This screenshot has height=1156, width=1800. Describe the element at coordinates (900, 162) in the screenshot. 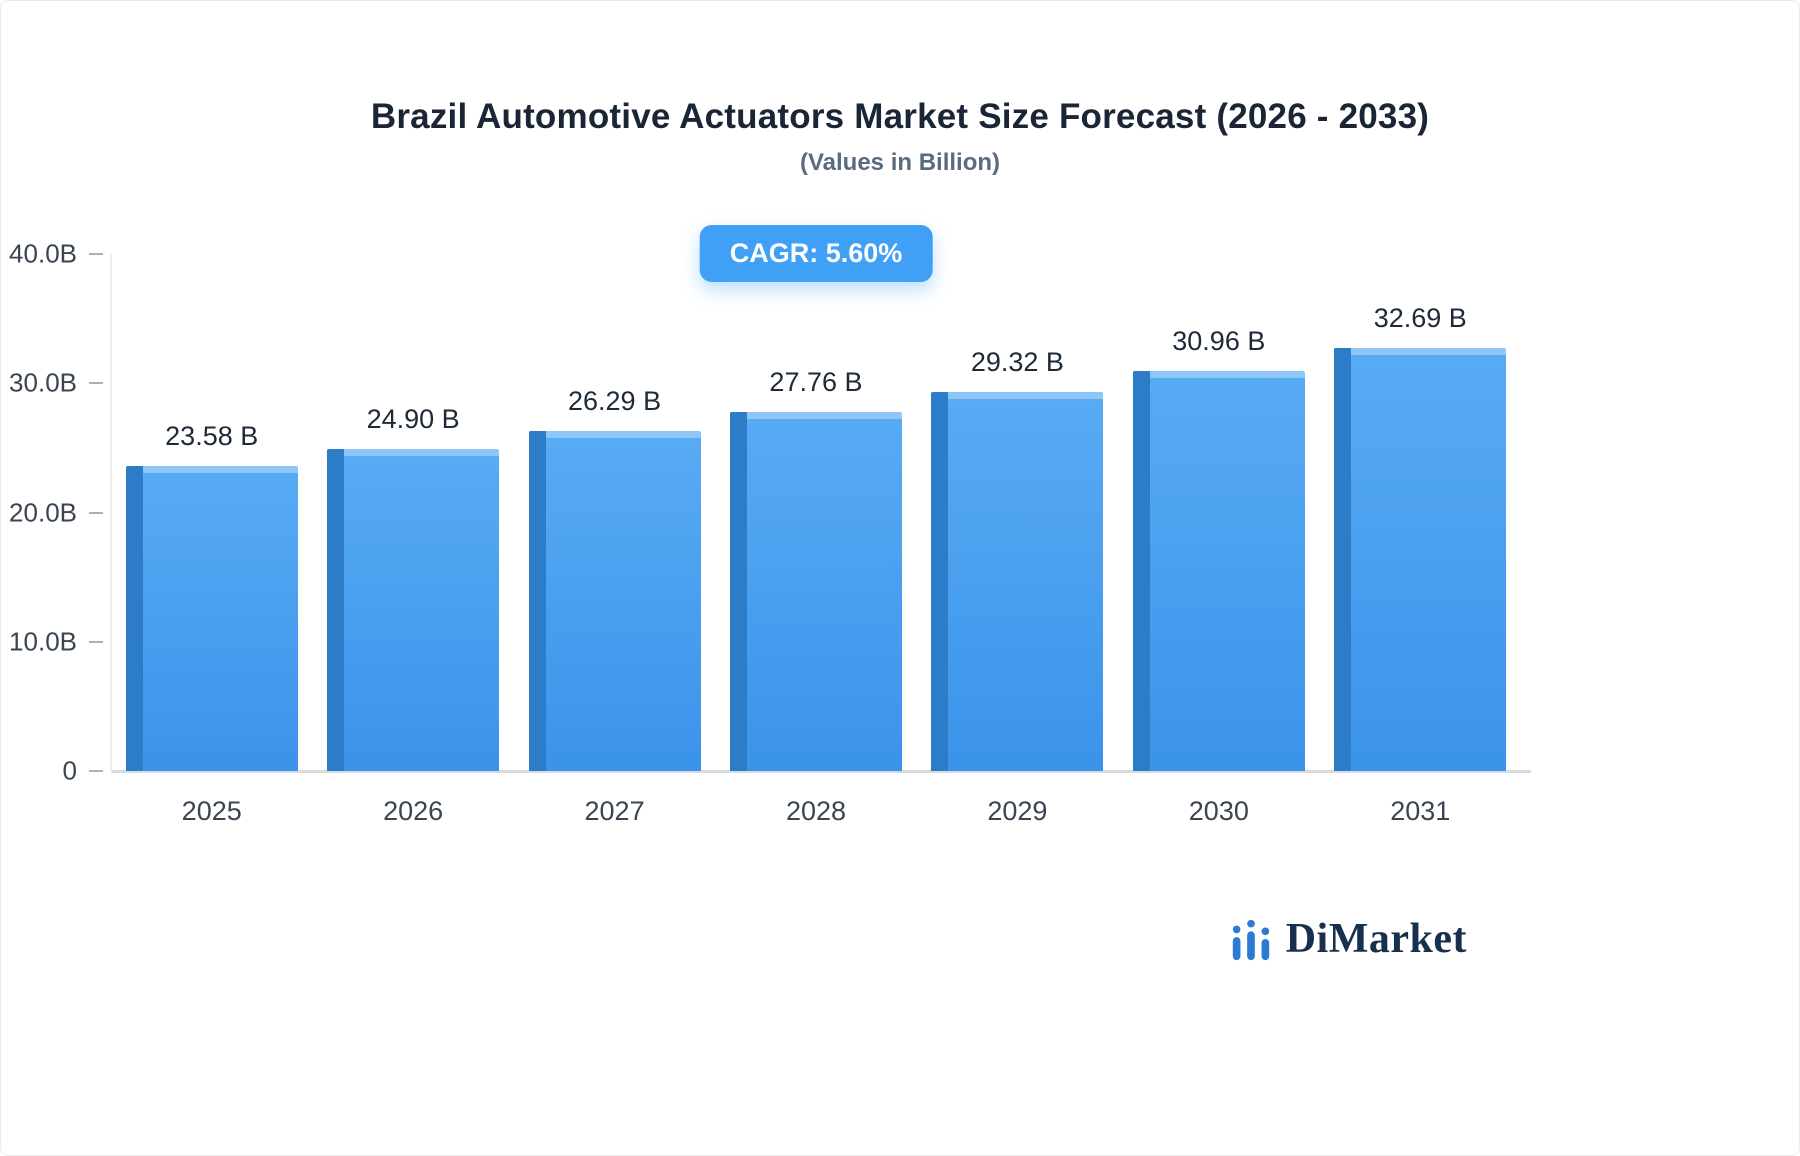

I see `chart-subtitle: (Values in Billion)` at that location.